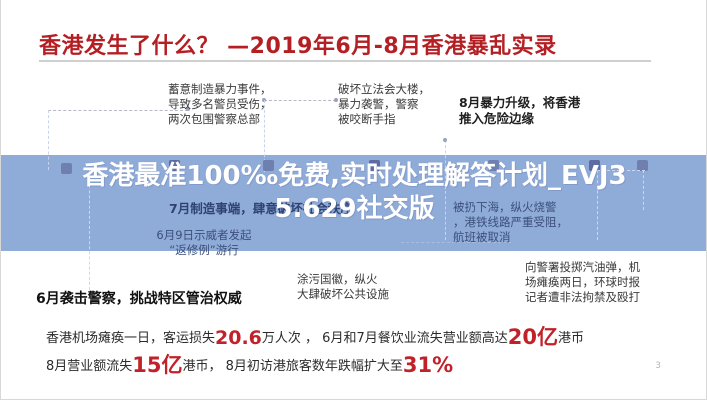 This screenshot has height=400, width=707. What do you see at coordinates (89, 366) in the screenshot?
I see `stat-text: 8月营业额流失` at bounding box center [89, 366].